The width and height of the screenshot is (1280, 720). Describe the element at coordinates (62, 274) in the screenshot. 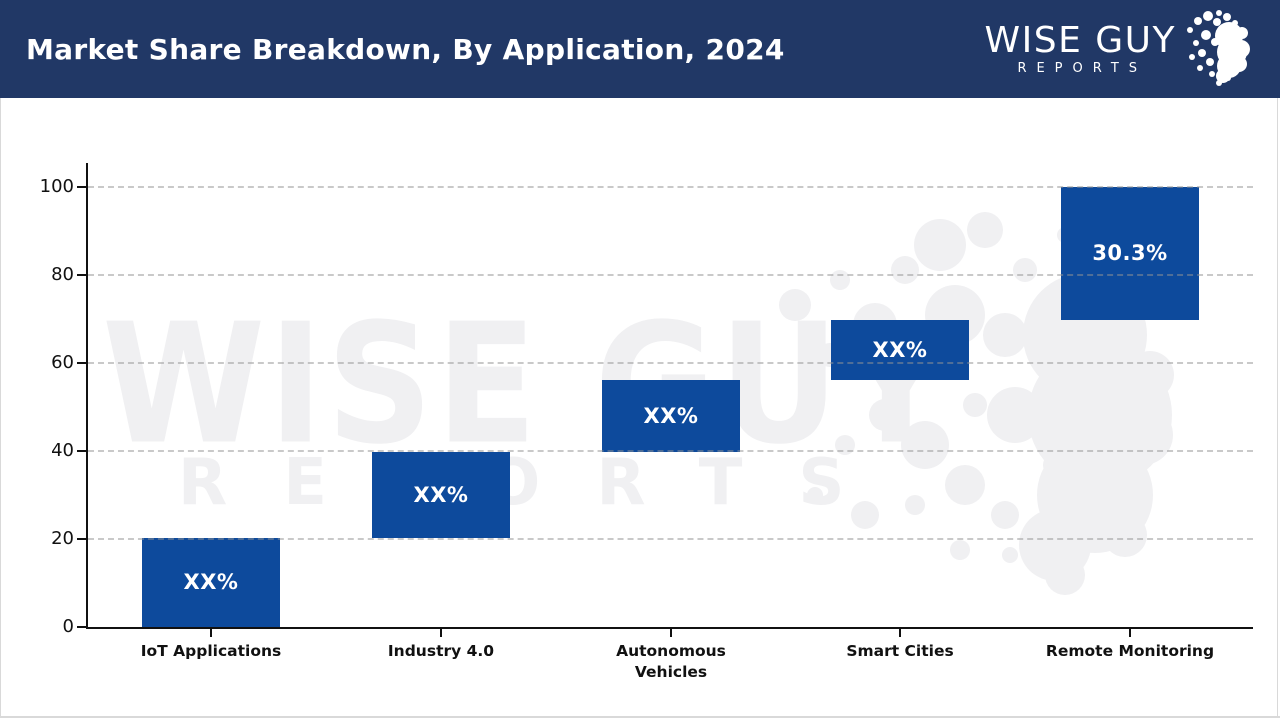

I see `y-tick-label: 80` at that location.